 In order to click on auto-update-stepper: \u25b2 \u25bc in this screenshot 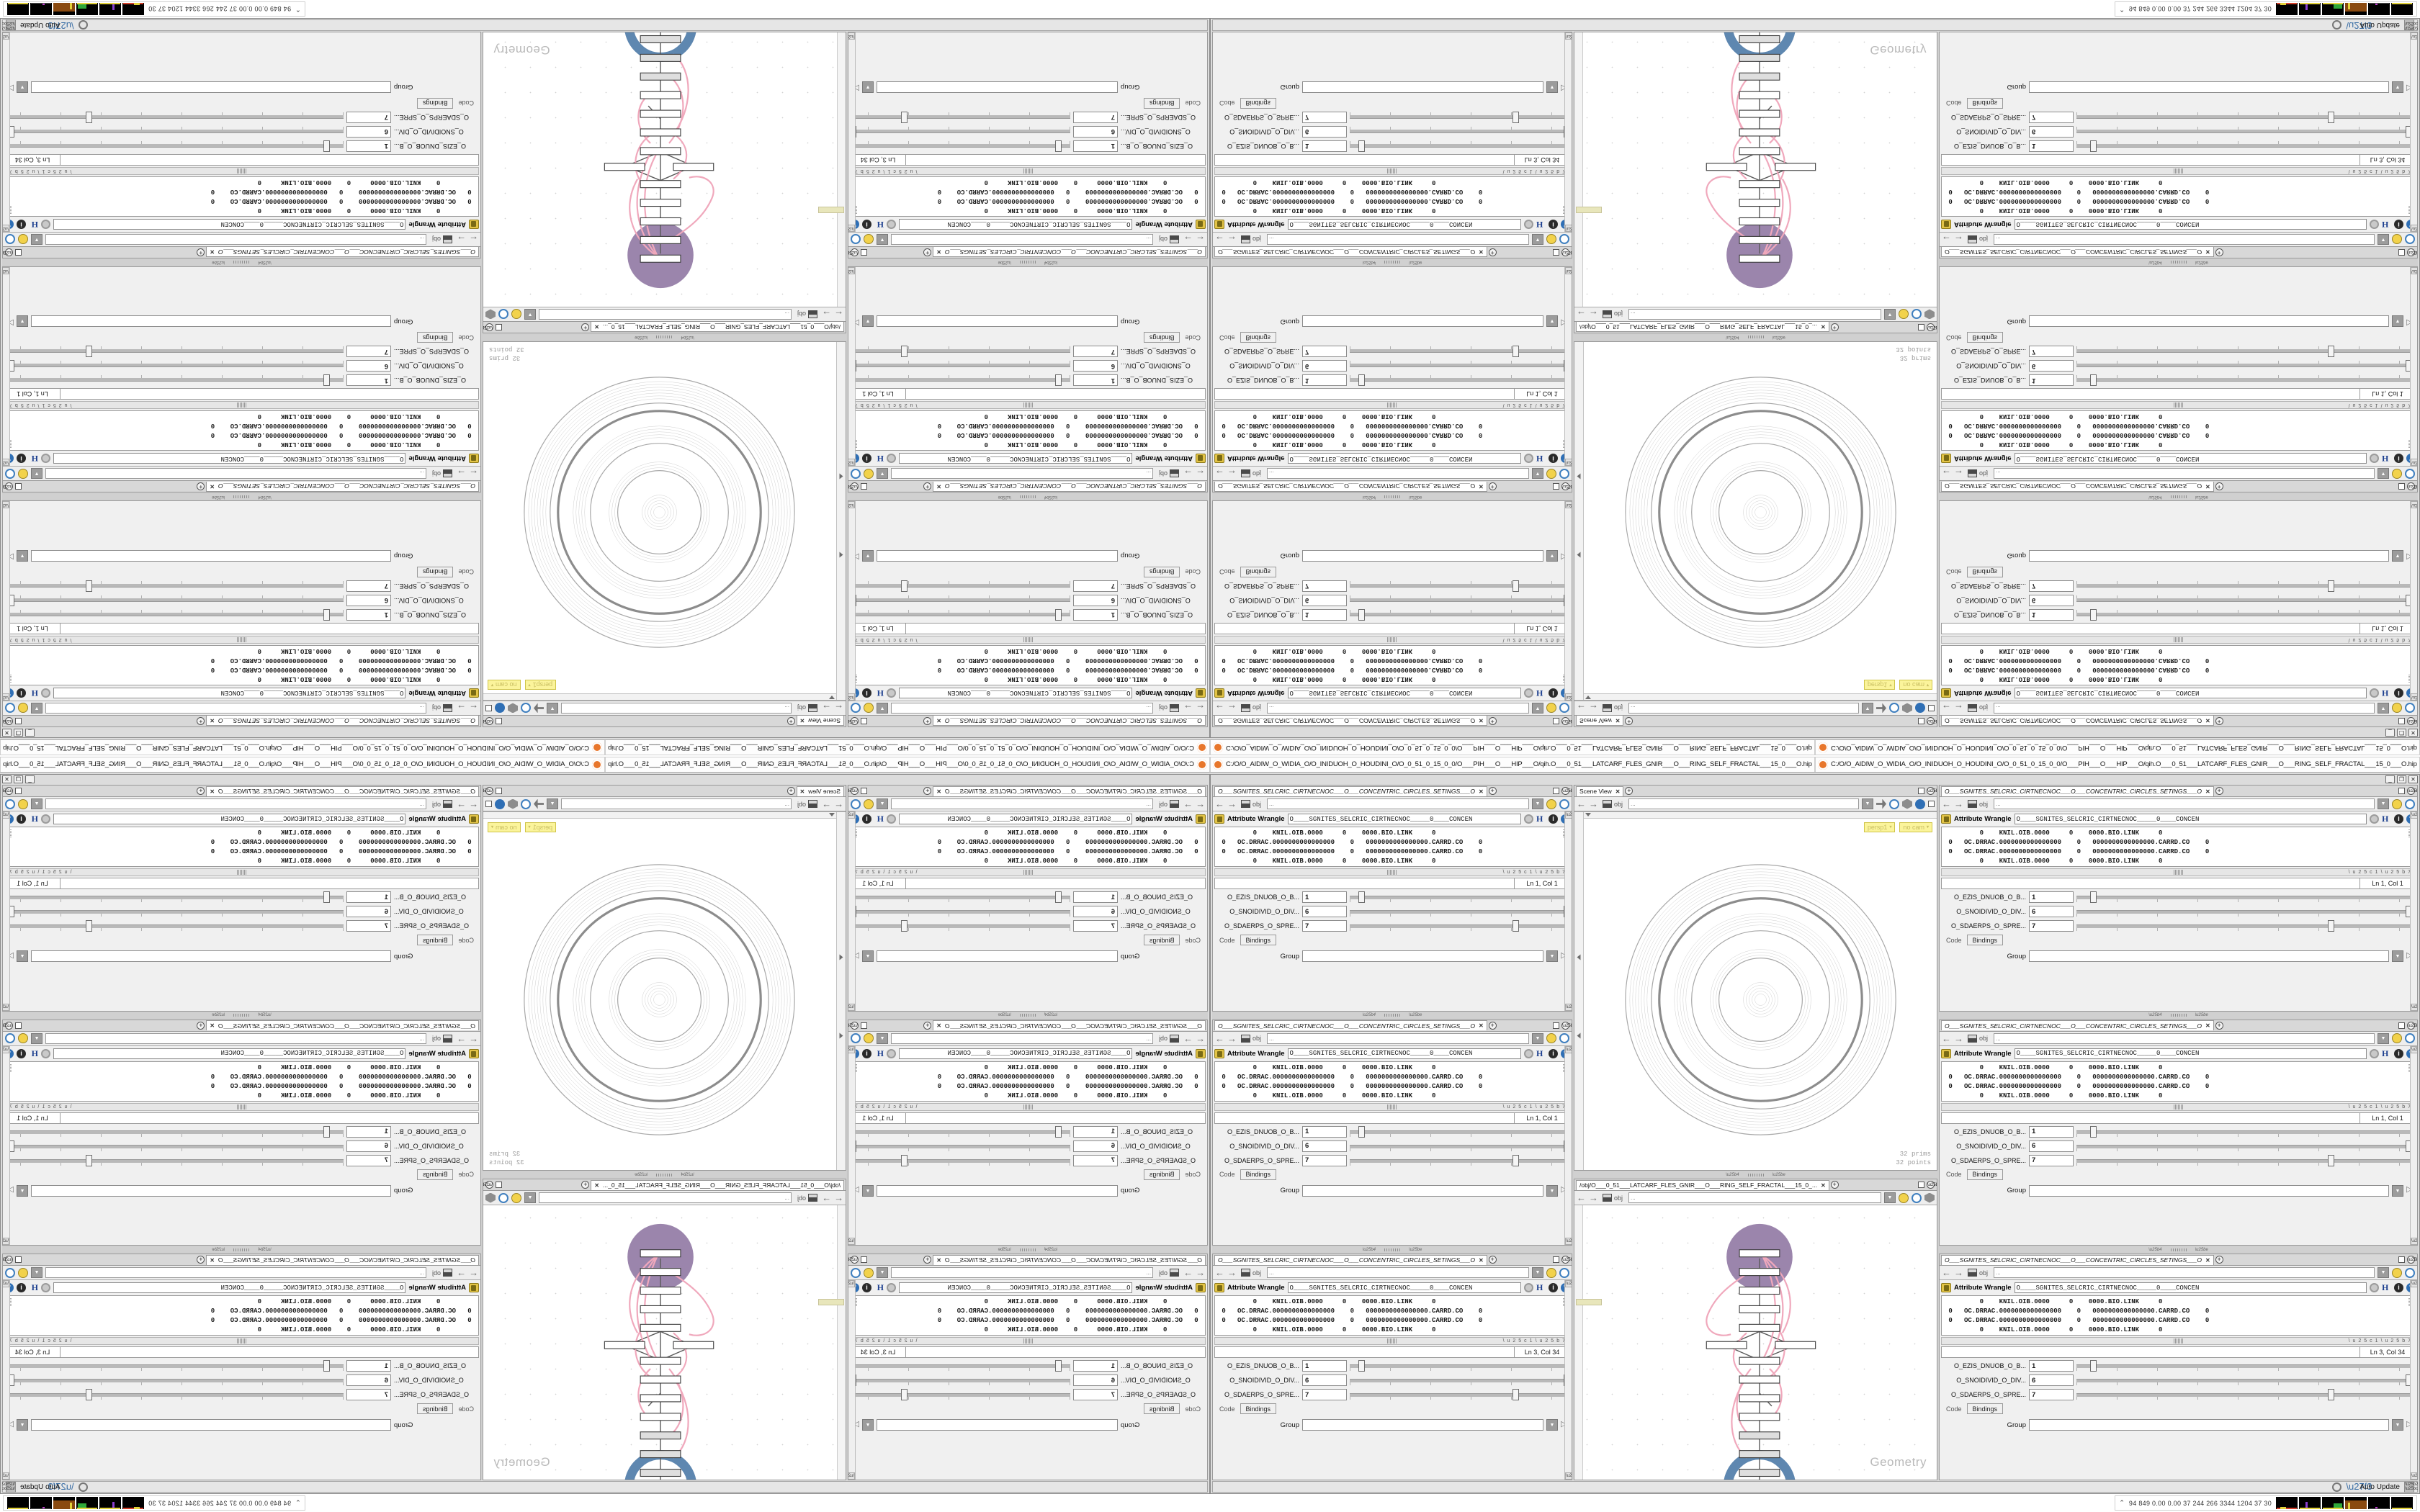, I will do `click(2411, 1487)`.